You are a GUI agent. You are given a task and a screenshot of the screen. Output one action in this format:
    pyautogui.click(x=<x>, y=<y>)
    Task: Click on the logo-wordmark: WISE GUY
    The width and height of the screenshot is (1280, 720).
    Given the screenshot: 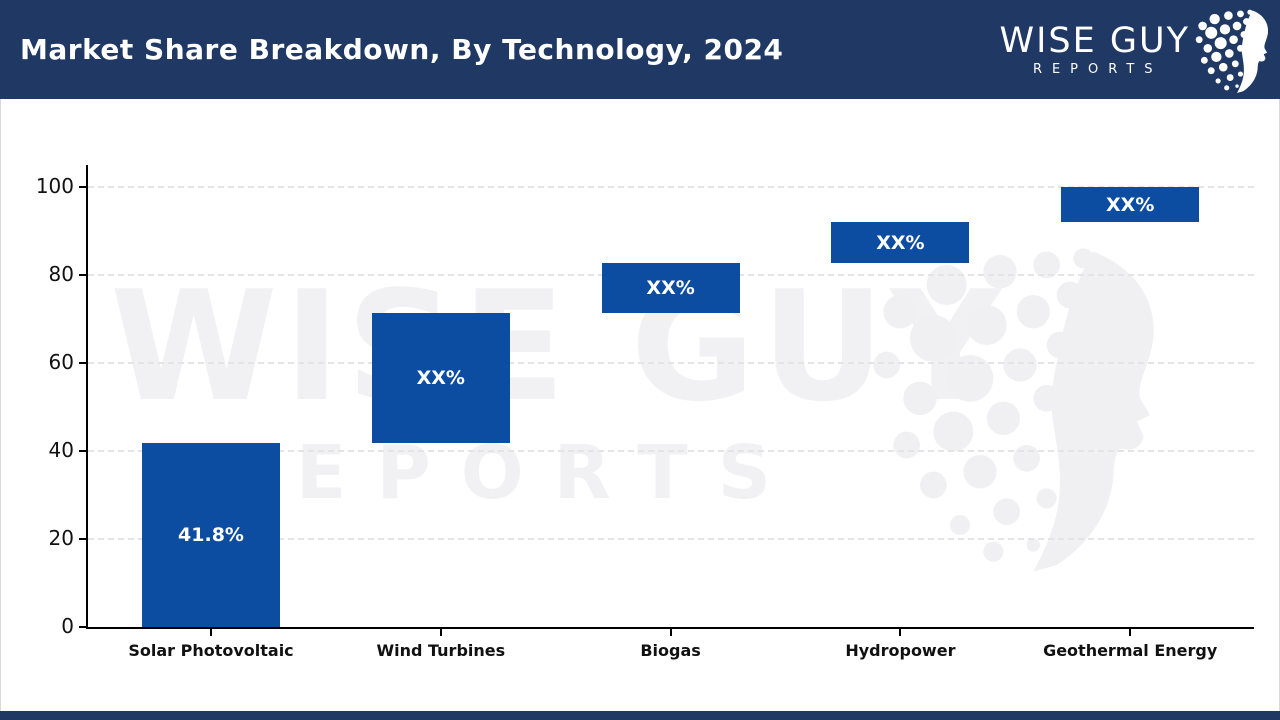 What is the action you would take?
    pyautogui.click(x=1094, y=41)
    